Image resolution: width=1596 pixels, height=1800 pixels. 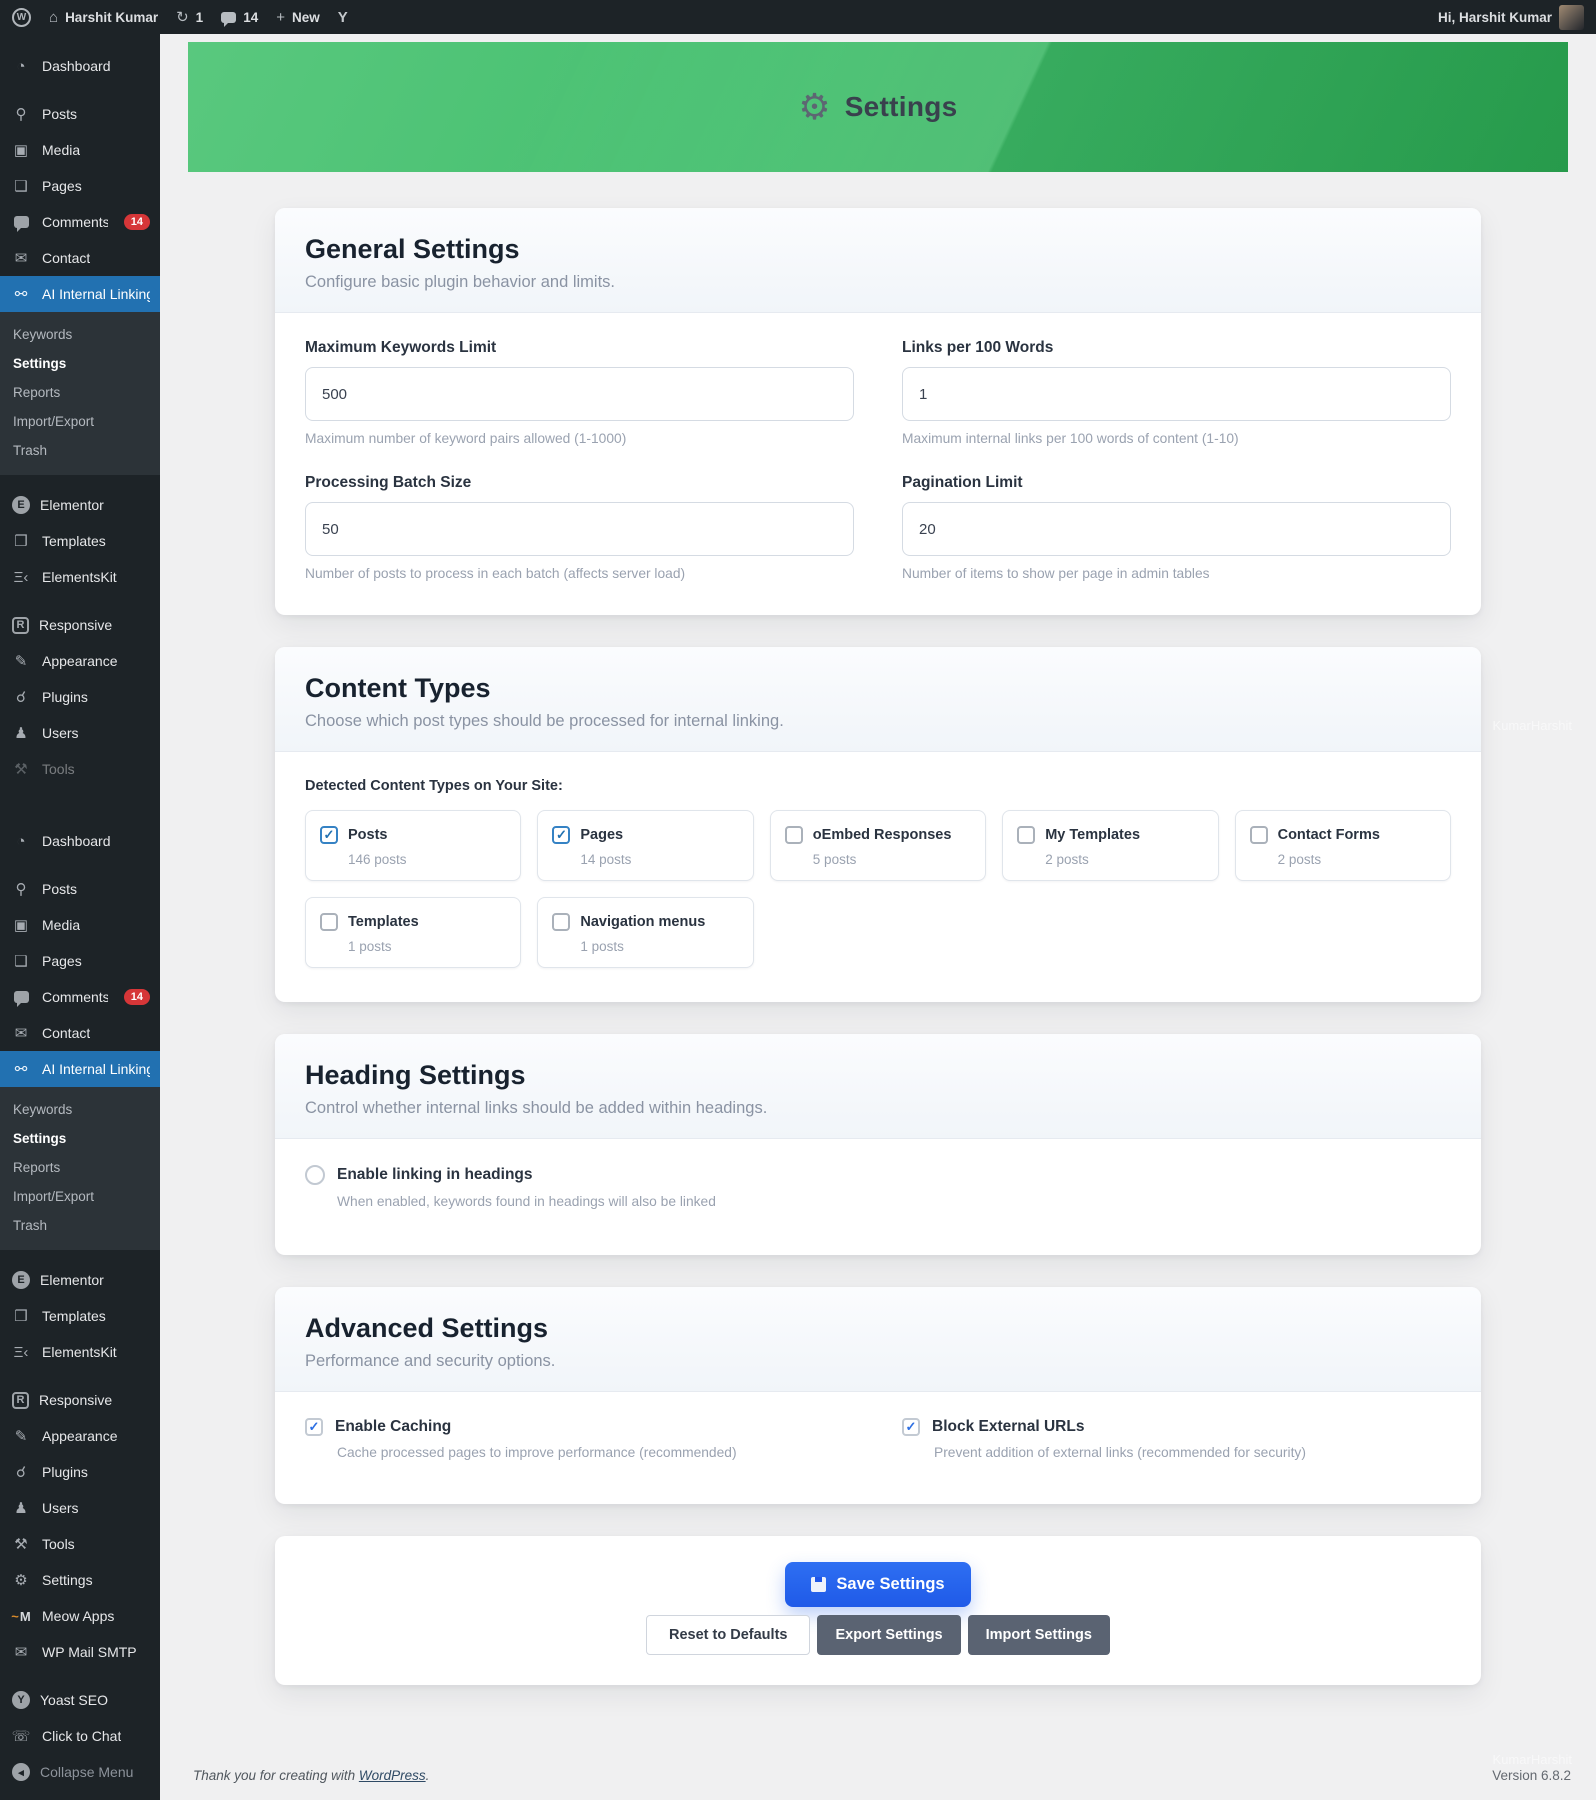 I want to click on content-type-card-my-templates: My Templates 2 posts, so click(x=1110, y=845).